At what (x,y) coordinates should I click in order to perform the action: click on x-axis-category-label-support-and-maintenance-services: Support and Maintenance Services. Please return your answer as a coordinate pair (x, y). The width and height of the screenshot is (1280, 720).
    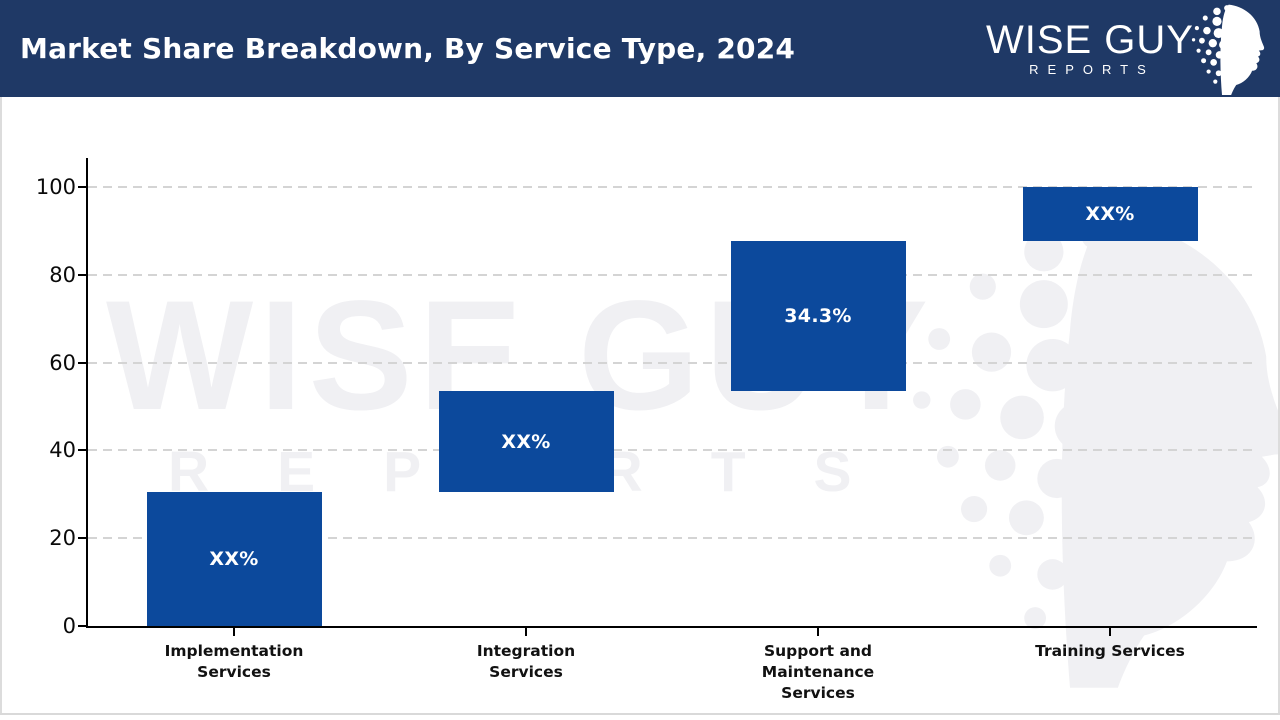
    Looking at the image, I should click on (818, 672).